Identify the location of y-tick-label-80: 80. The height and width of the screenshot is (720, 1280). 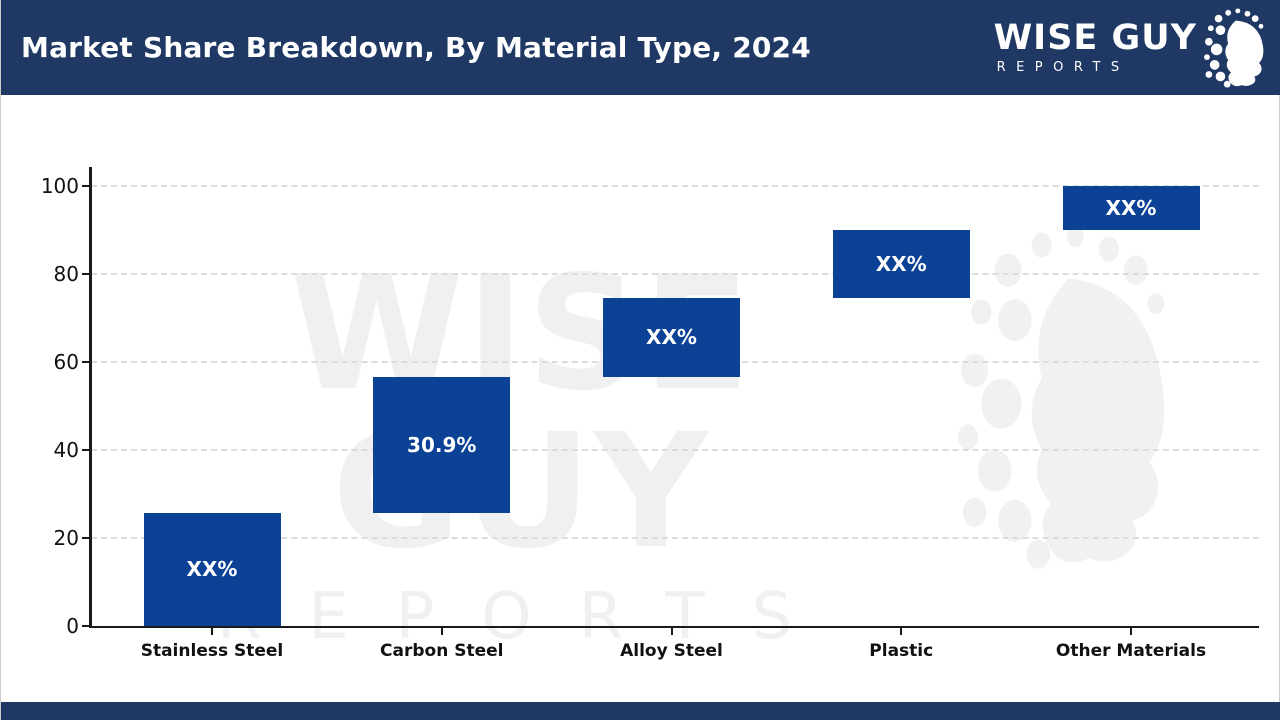
(66, 273).